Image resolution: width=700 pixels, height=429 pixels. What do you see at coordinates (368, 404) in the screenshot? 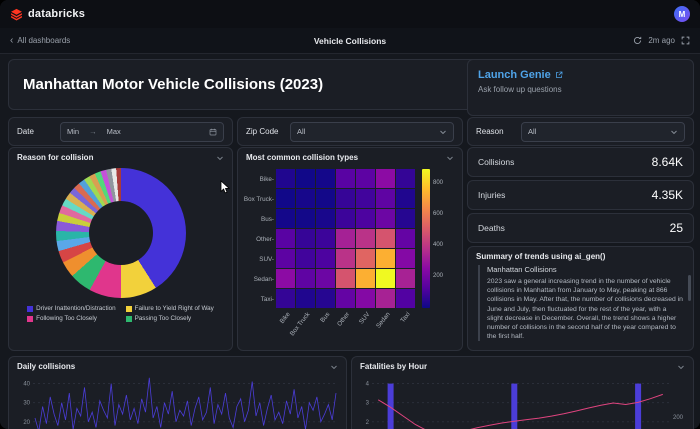
I see `svg-text: 3` at bounding box center [368, 404].